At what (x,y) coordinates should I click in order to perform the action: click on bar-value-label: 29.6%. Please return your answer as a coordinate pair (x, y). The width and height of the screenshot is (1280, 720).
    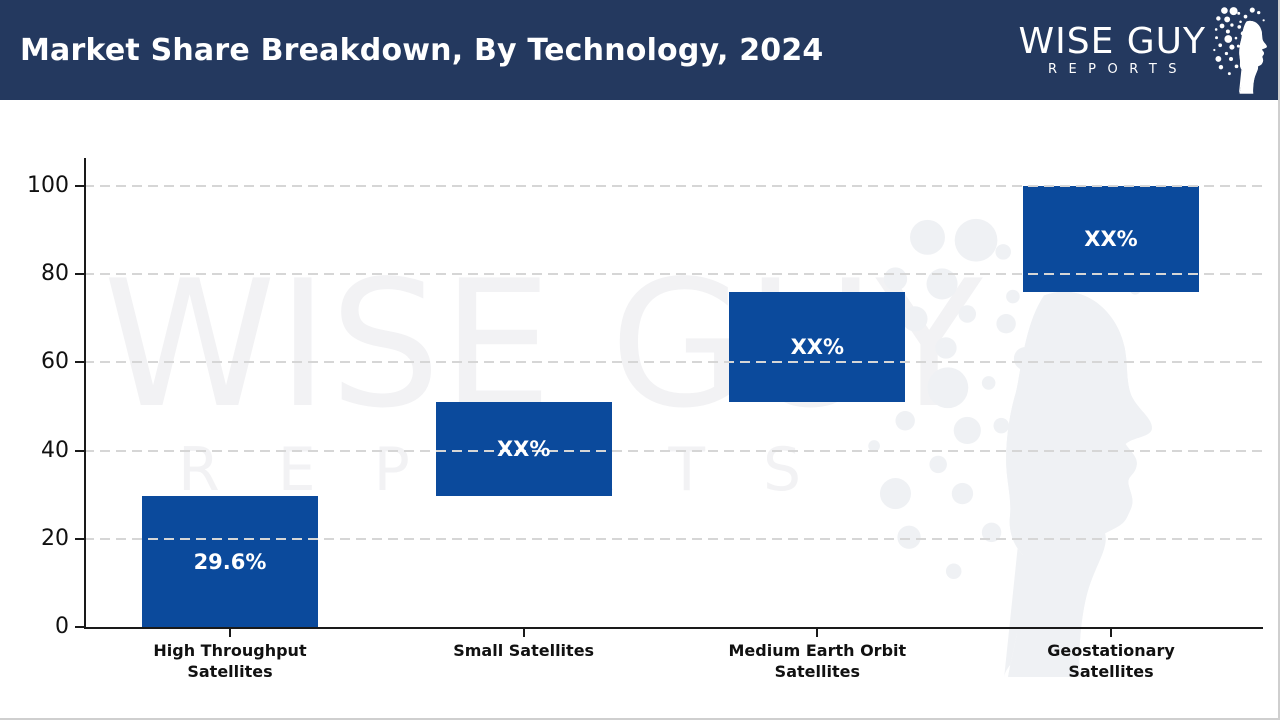
    Looking at the image, I should click on (230, 561).